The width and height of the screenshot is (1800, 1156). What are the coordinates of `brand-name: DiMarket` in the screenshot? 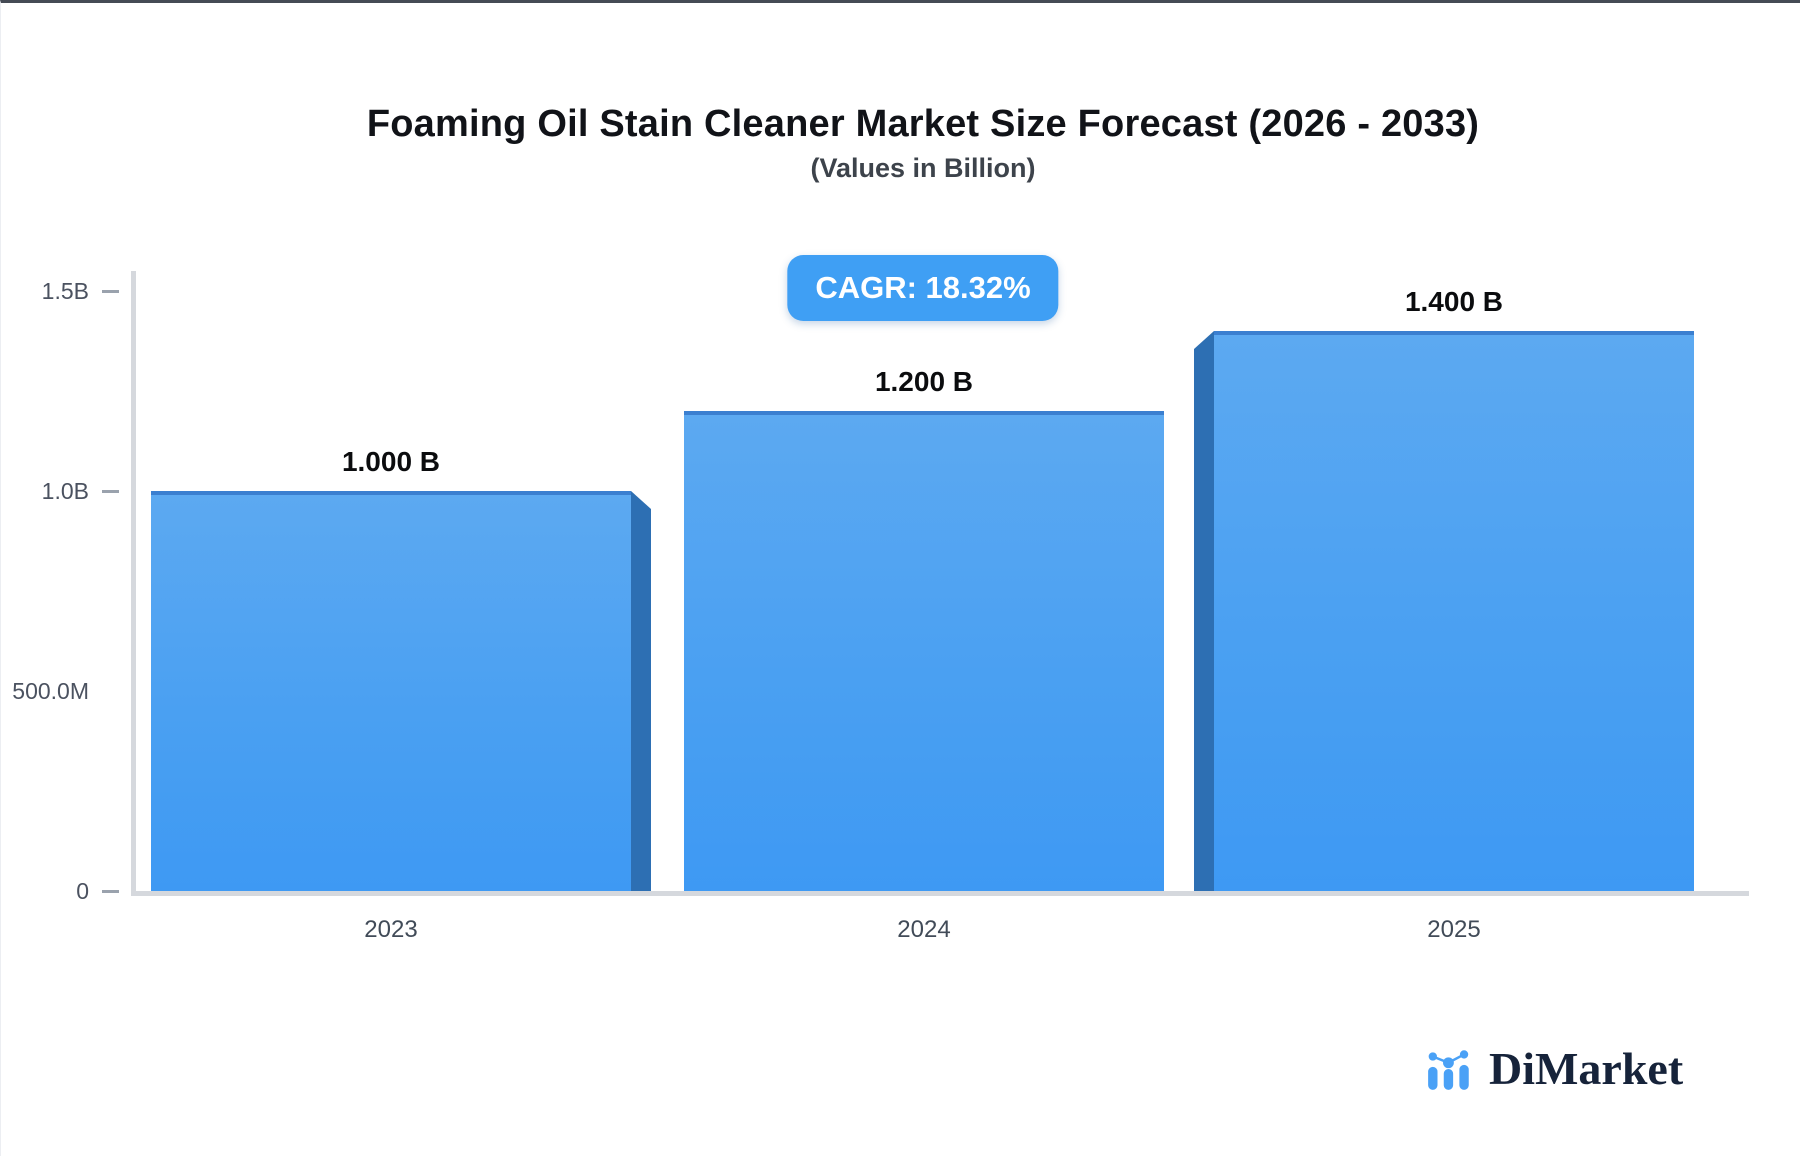 It's located at (1586, 1068).